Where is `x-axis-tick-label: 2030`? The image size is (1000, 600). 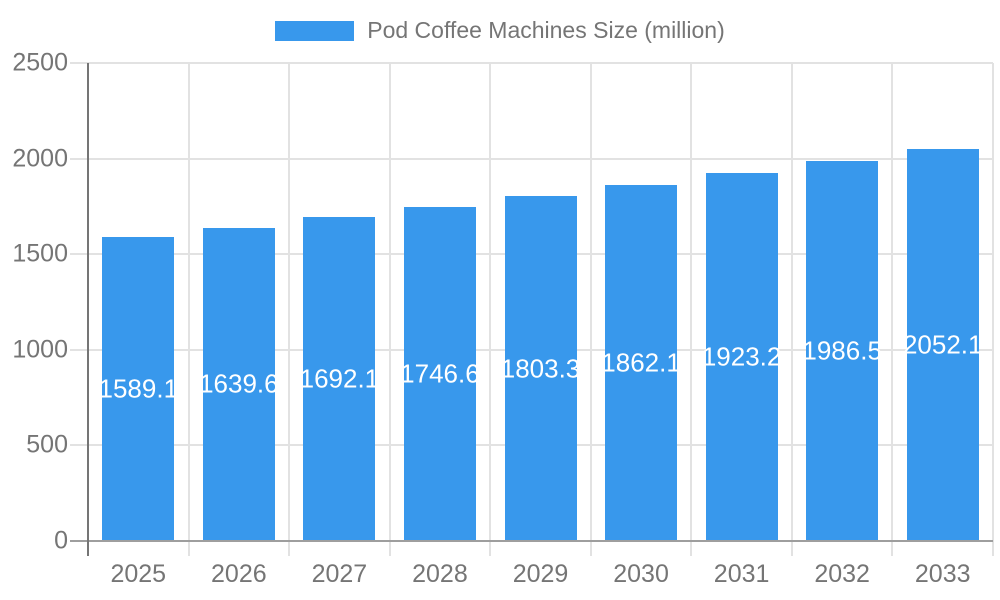
x-axis-tick-label: 2030 is located at coordinates (641, 574).